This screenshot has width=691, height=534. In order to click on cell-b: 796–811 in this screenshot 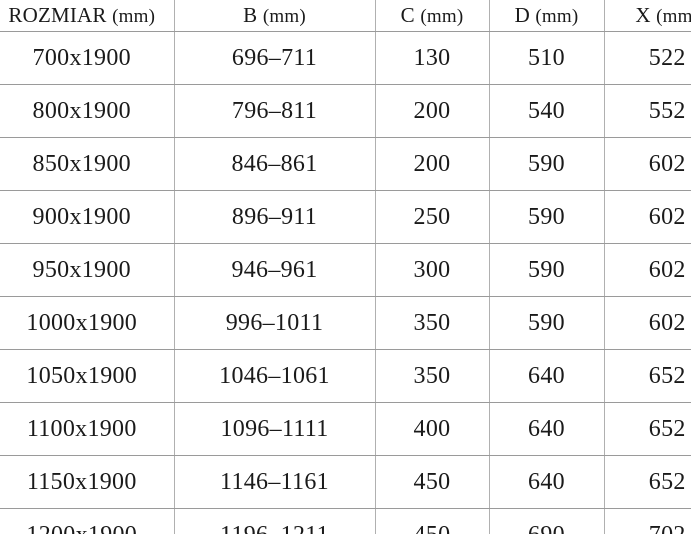, I will do `click(275, 111)`.